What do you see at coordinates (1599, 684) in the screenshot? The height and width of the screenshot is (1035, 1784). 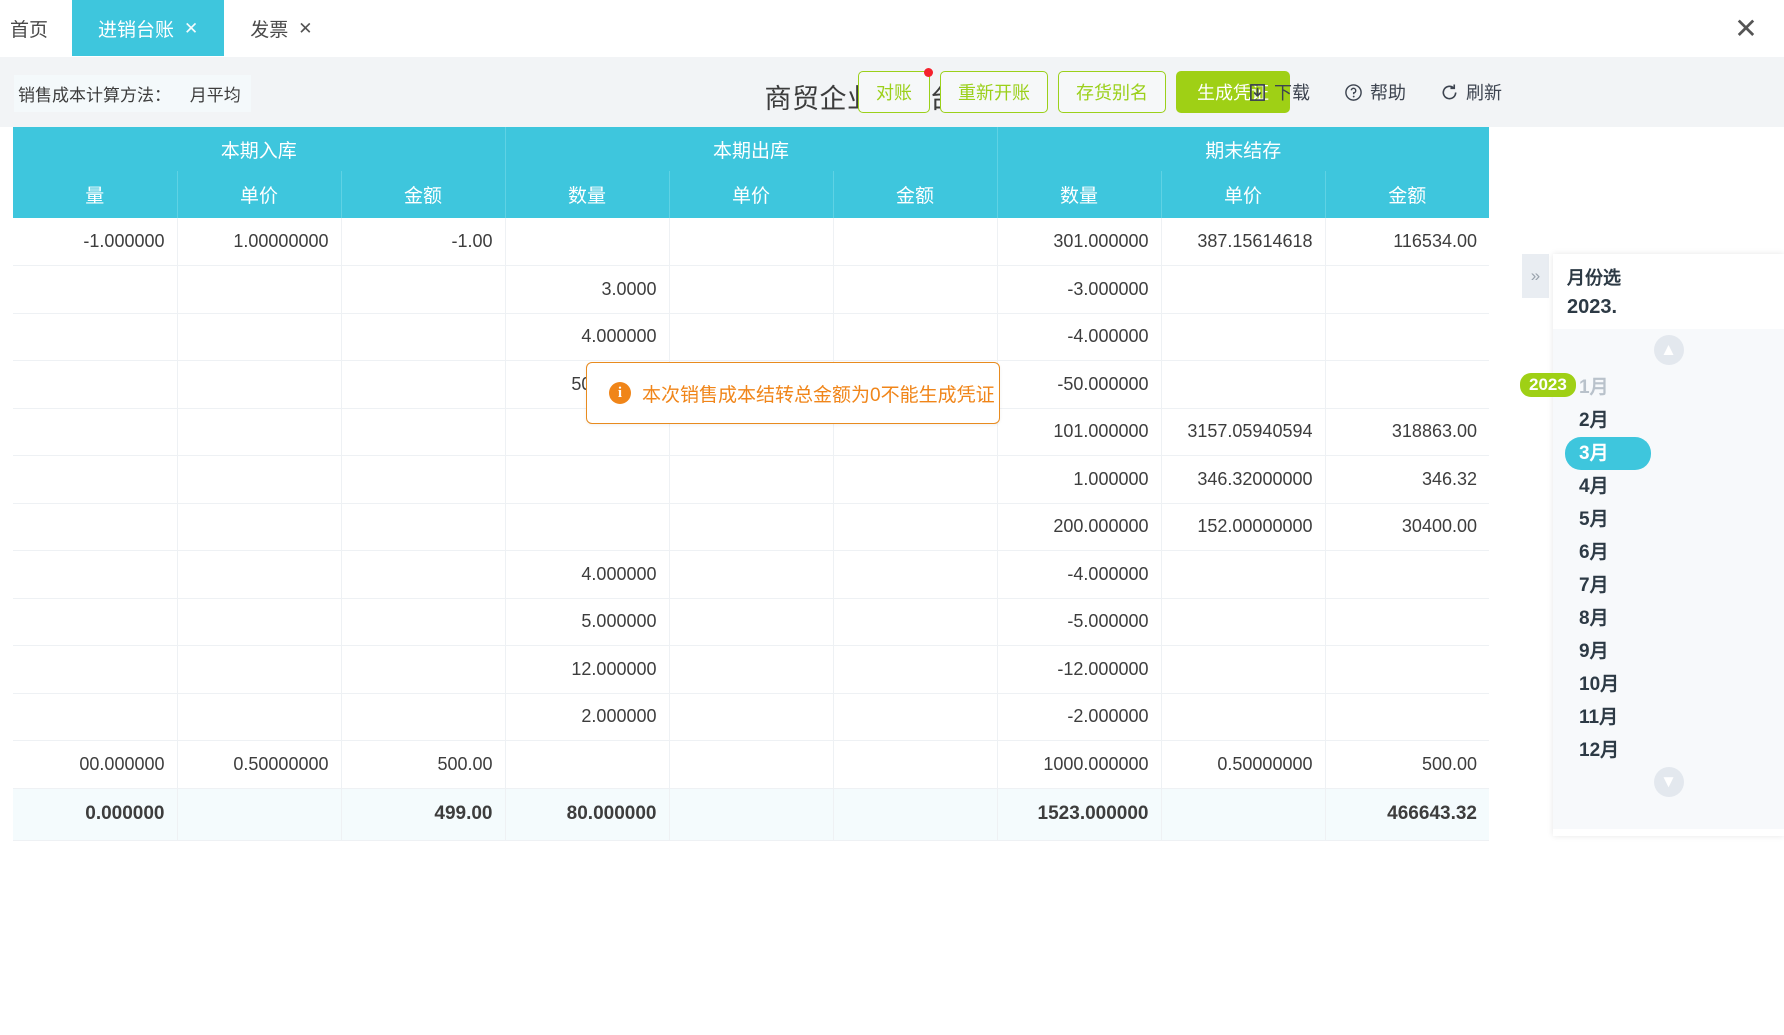 I see `month-item-10月: 10月` at bounding box center [1599, 684].